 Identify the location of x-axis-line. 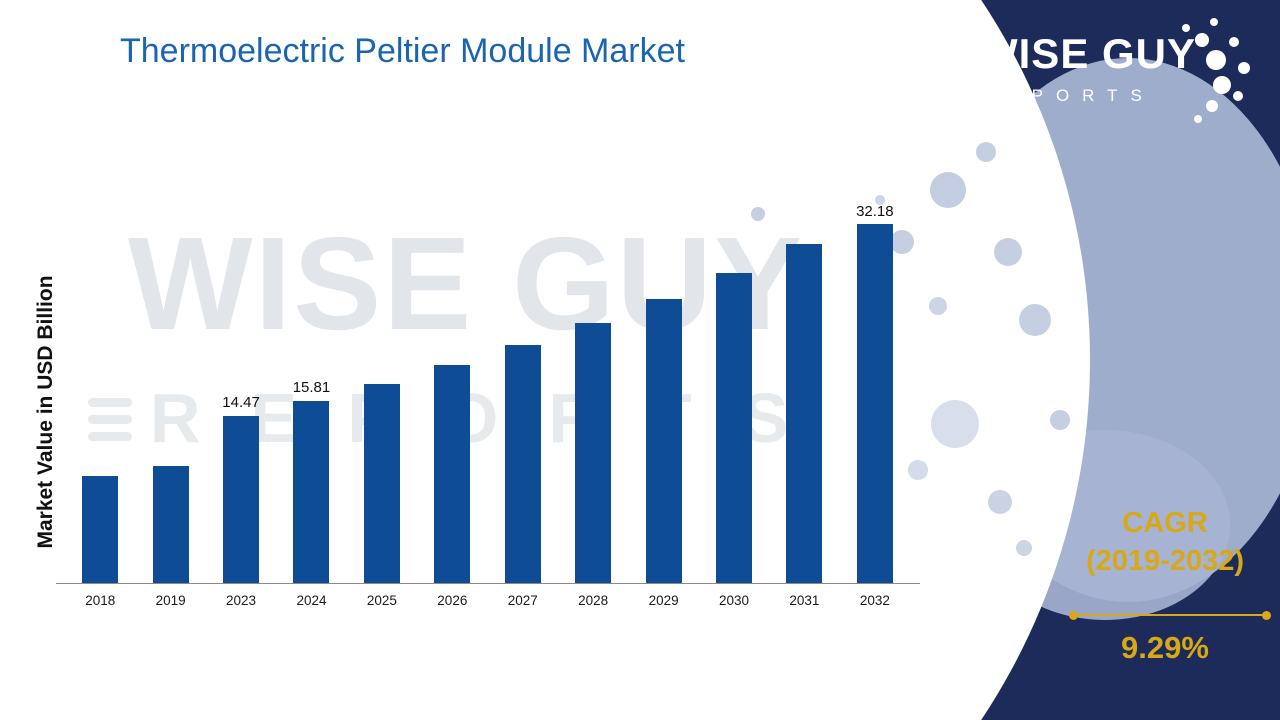
(488, 583).